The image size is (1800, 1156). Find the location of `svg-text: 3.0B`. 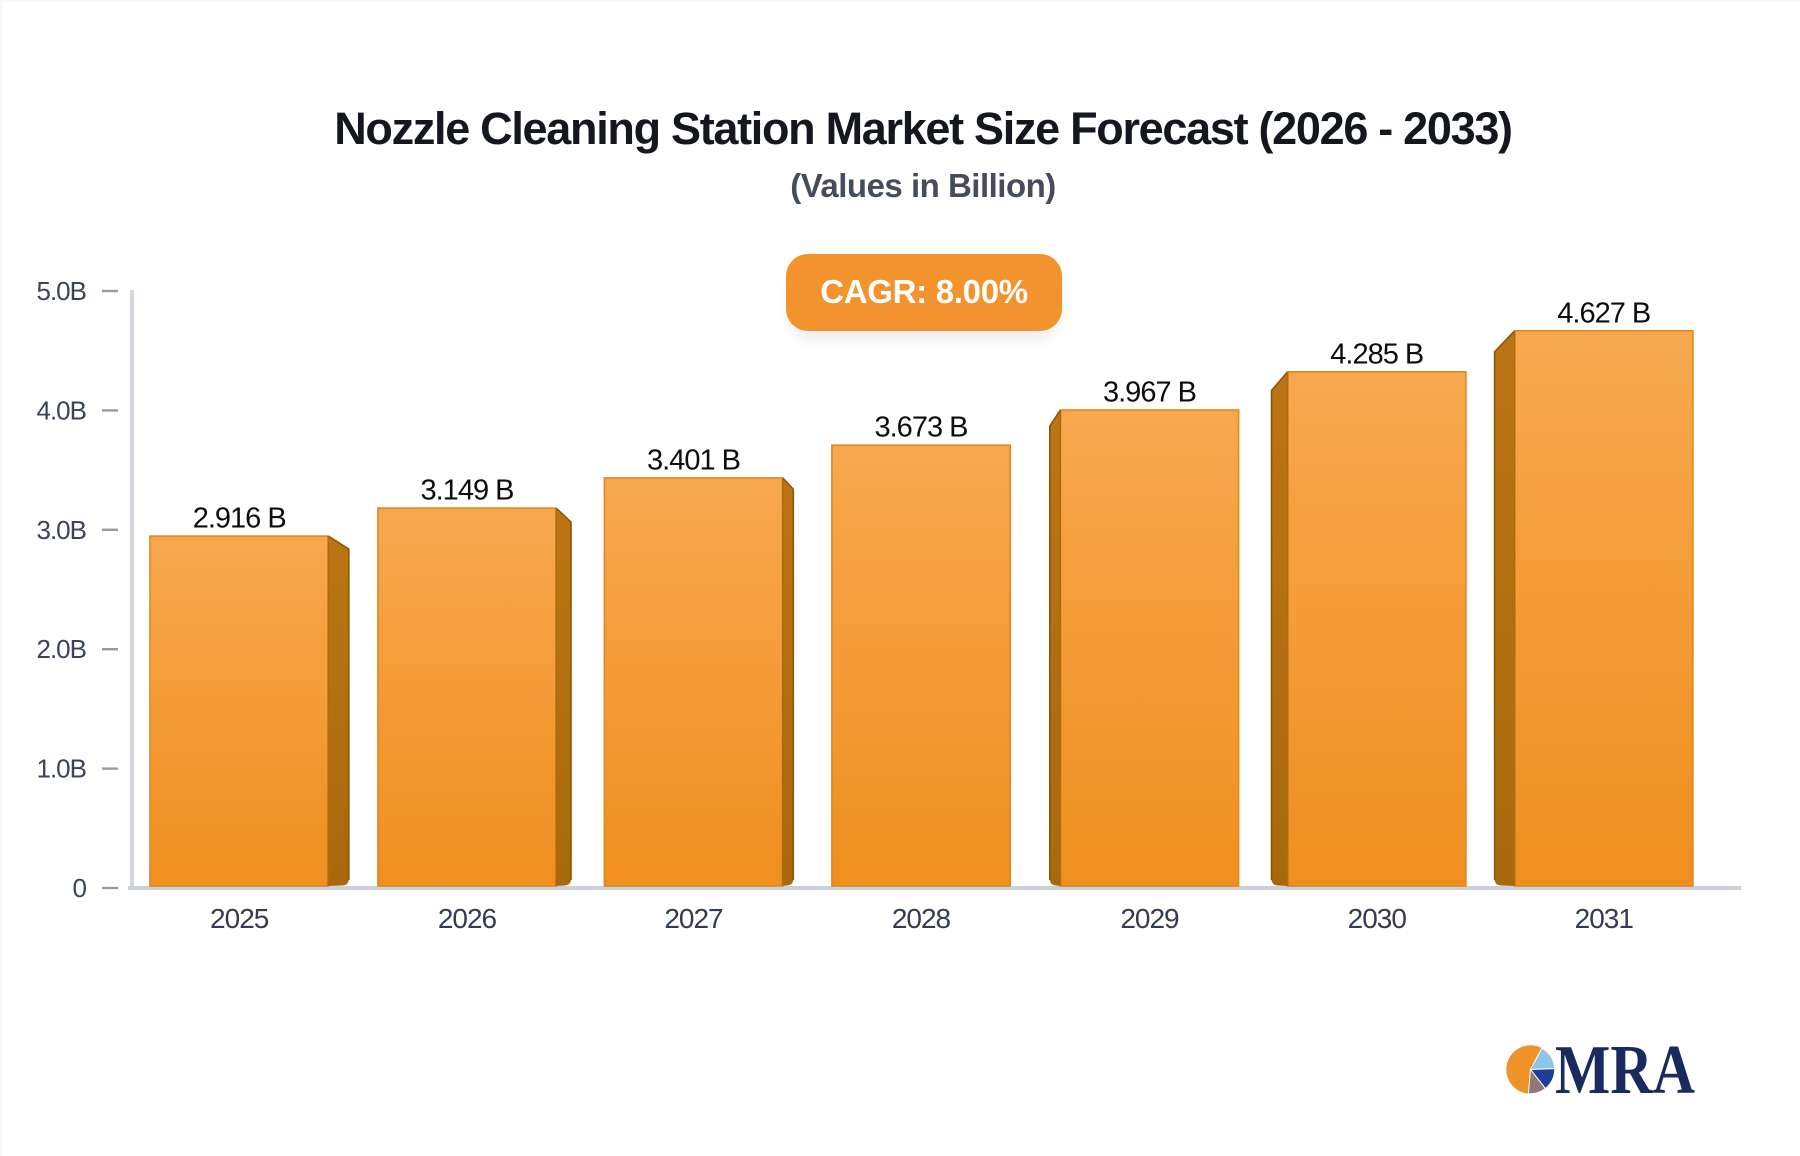

svg-text: 3.0B is located at coordinates (62, 530).